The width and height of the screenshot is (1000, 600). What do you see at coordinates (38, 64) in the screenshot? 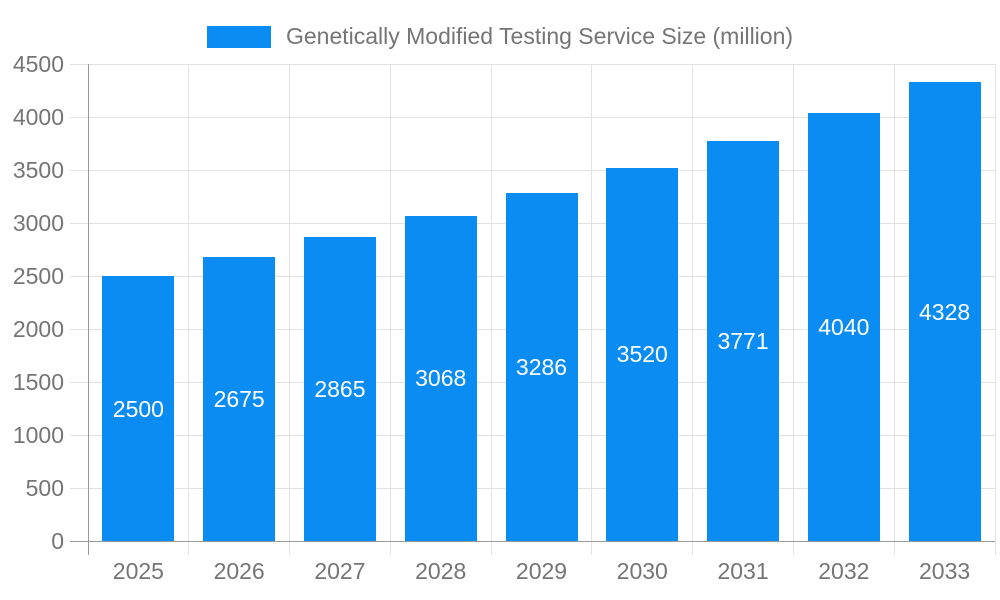
I see `y-axis-tick-label: 4500` at bounding box center [38, 64].